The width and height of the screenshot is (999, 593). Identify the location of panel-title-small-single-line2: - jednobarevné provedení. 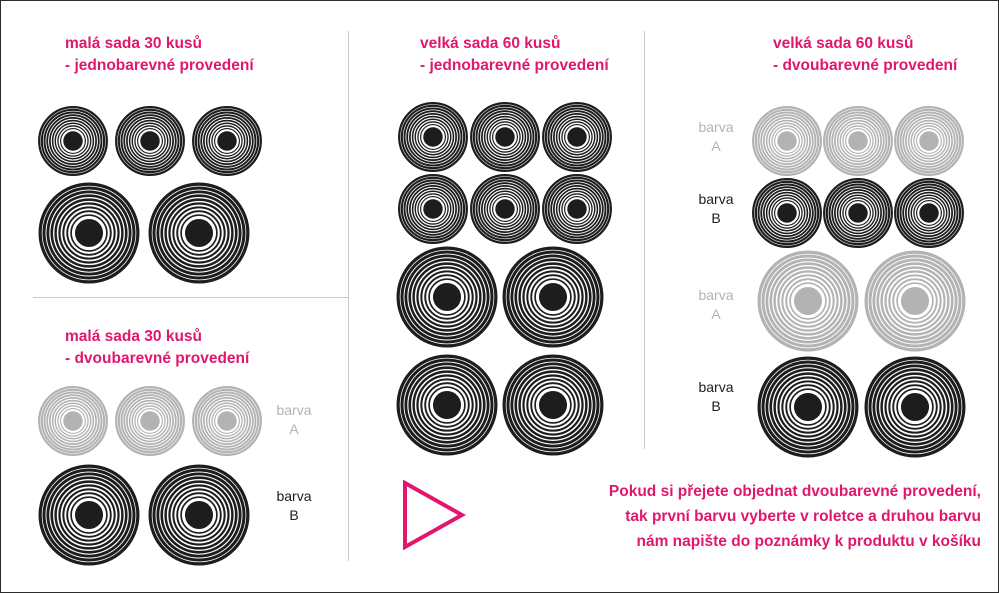
(159, 65).